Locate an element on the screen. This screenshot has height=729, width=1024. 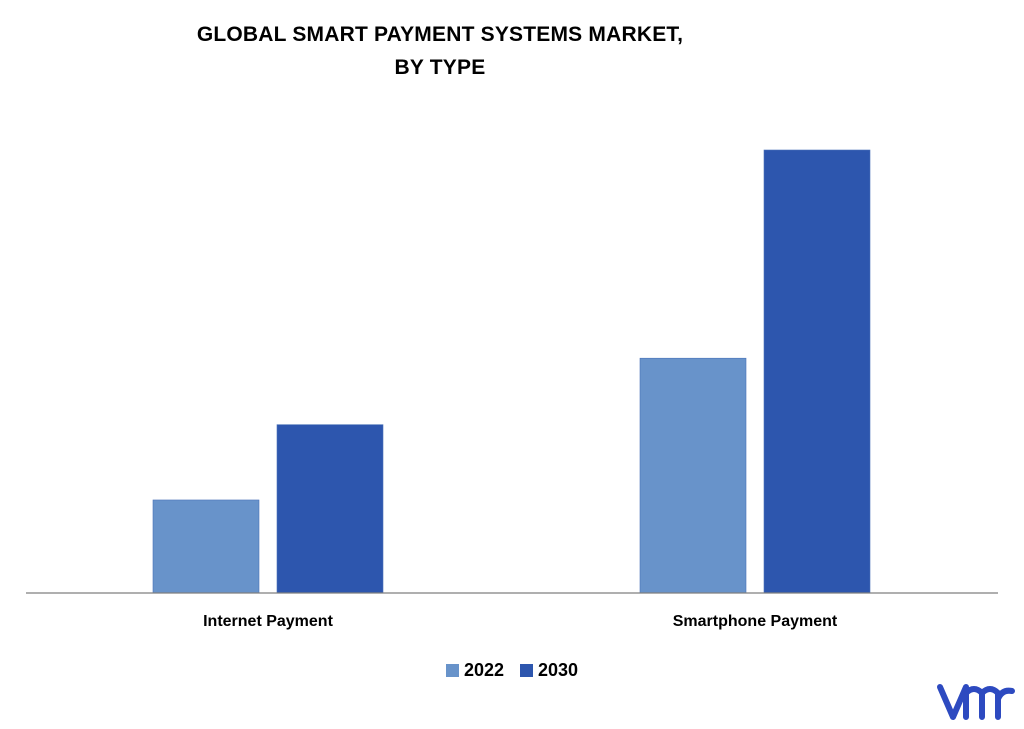
chart-title-line-2: BY TYPE is located at coordinates (440, 67).